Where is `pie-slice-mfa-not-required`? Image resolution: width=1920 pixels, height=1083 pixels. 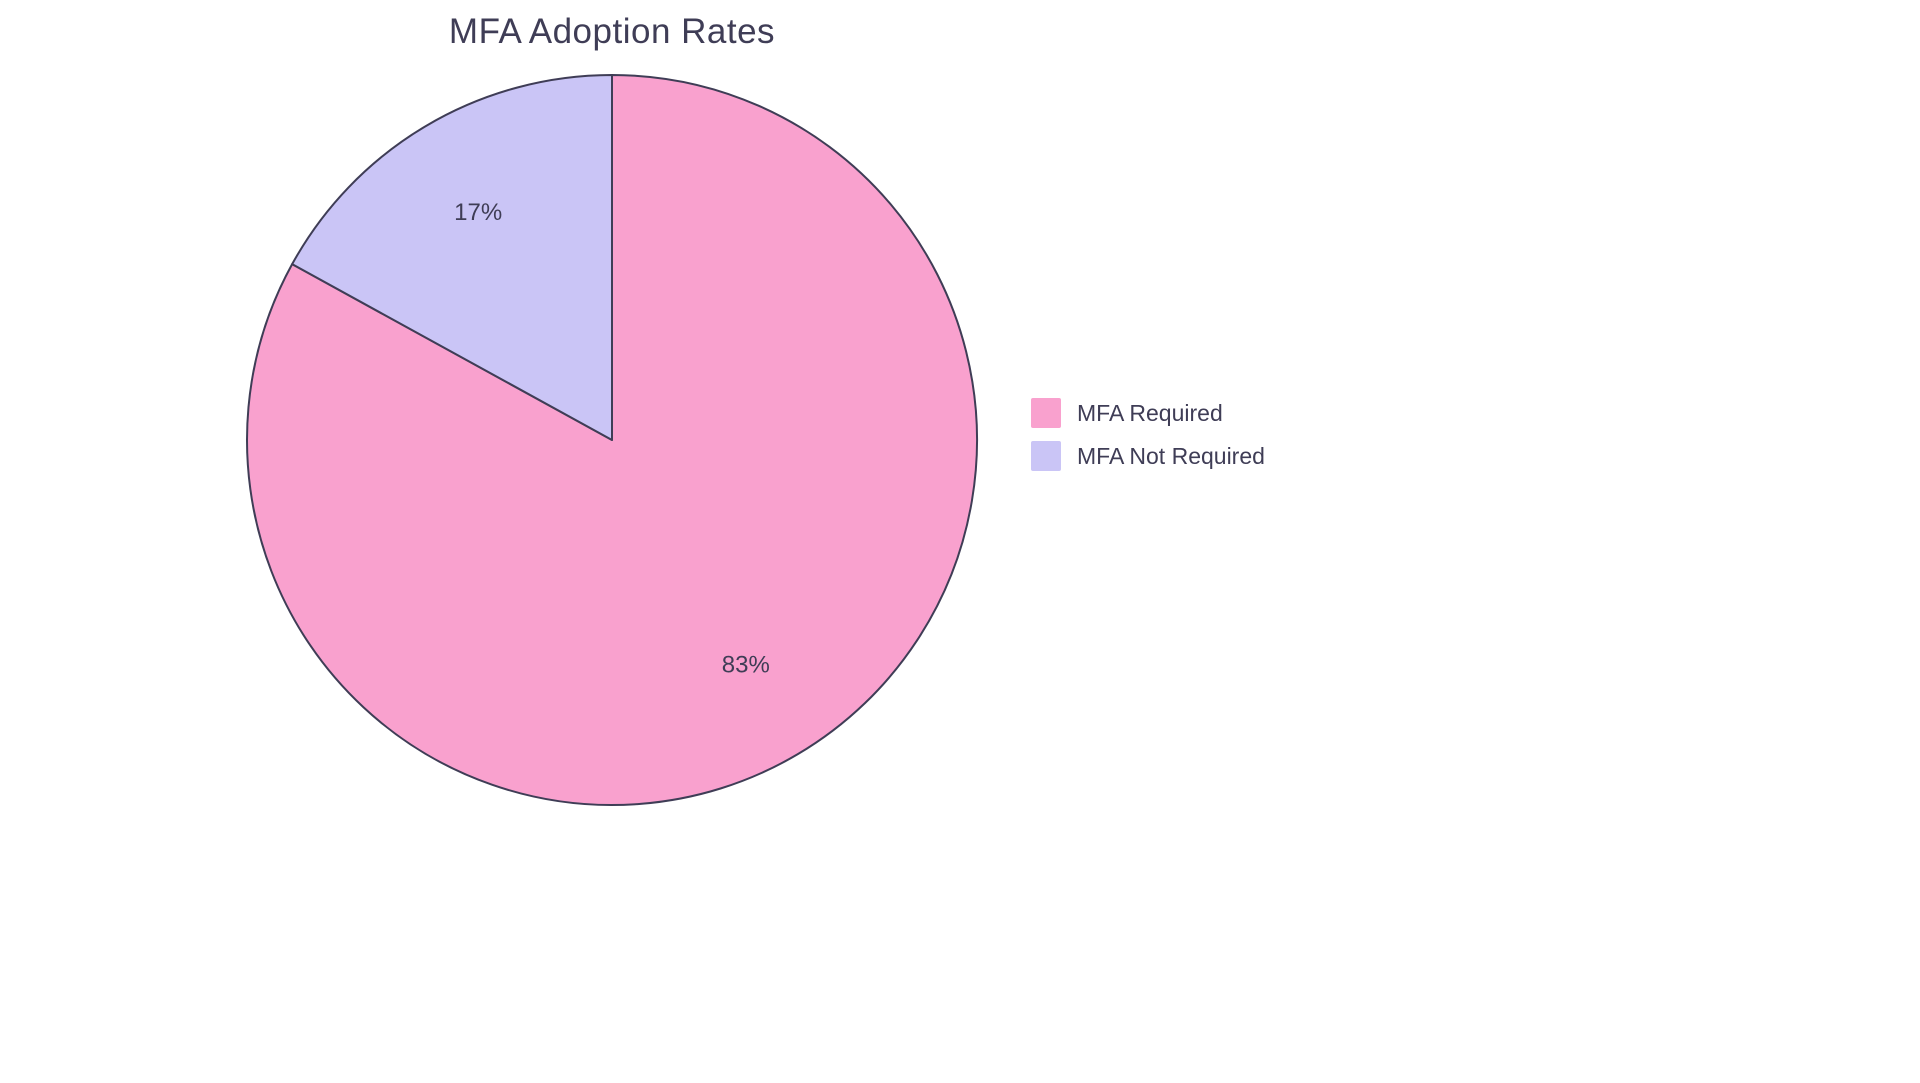 pie-slice-mfa-not-required is located at coordinates (452, 257).